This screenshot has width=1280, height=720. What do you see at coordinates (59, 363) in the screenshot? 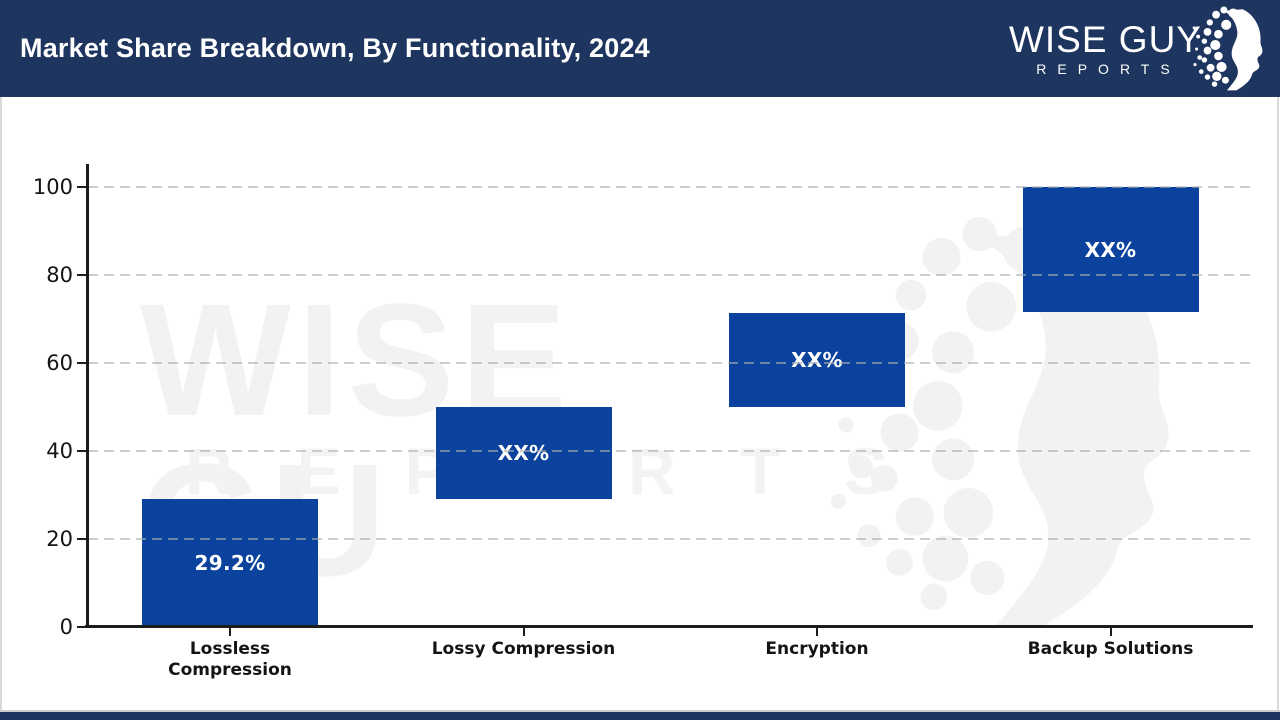
I see `y-axis-tick-label: 60` at bounding box center [59, 363].